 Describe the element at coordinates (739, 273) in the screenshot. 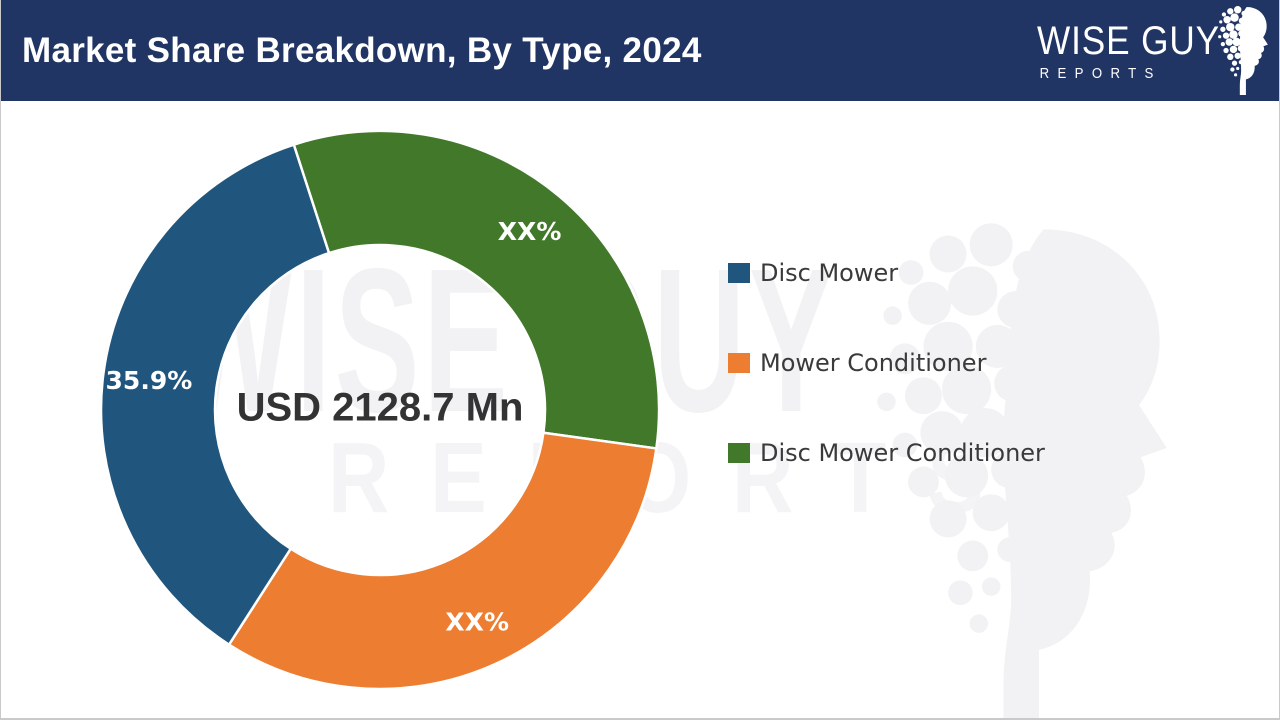

I see `legend-marker-disc-mower` at that location.